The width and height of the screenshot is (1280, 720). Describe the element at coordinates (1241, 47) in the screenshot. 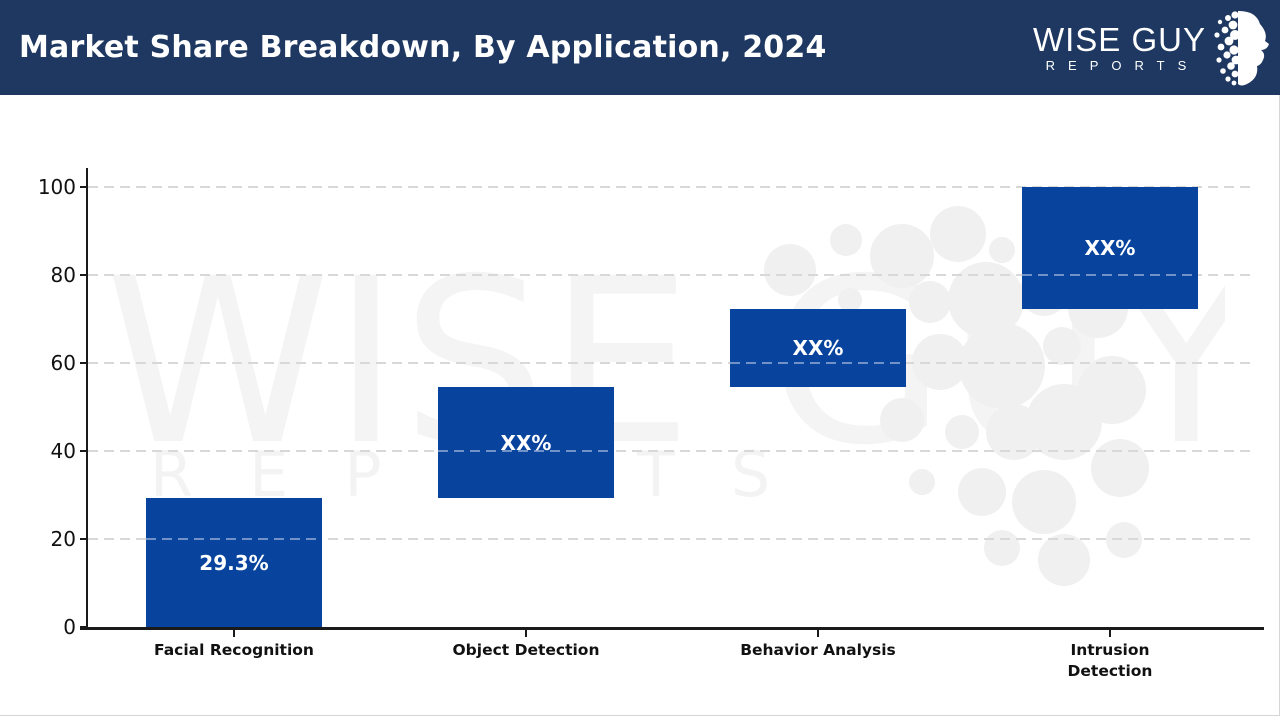

I see `brand-face-icon` at that location.